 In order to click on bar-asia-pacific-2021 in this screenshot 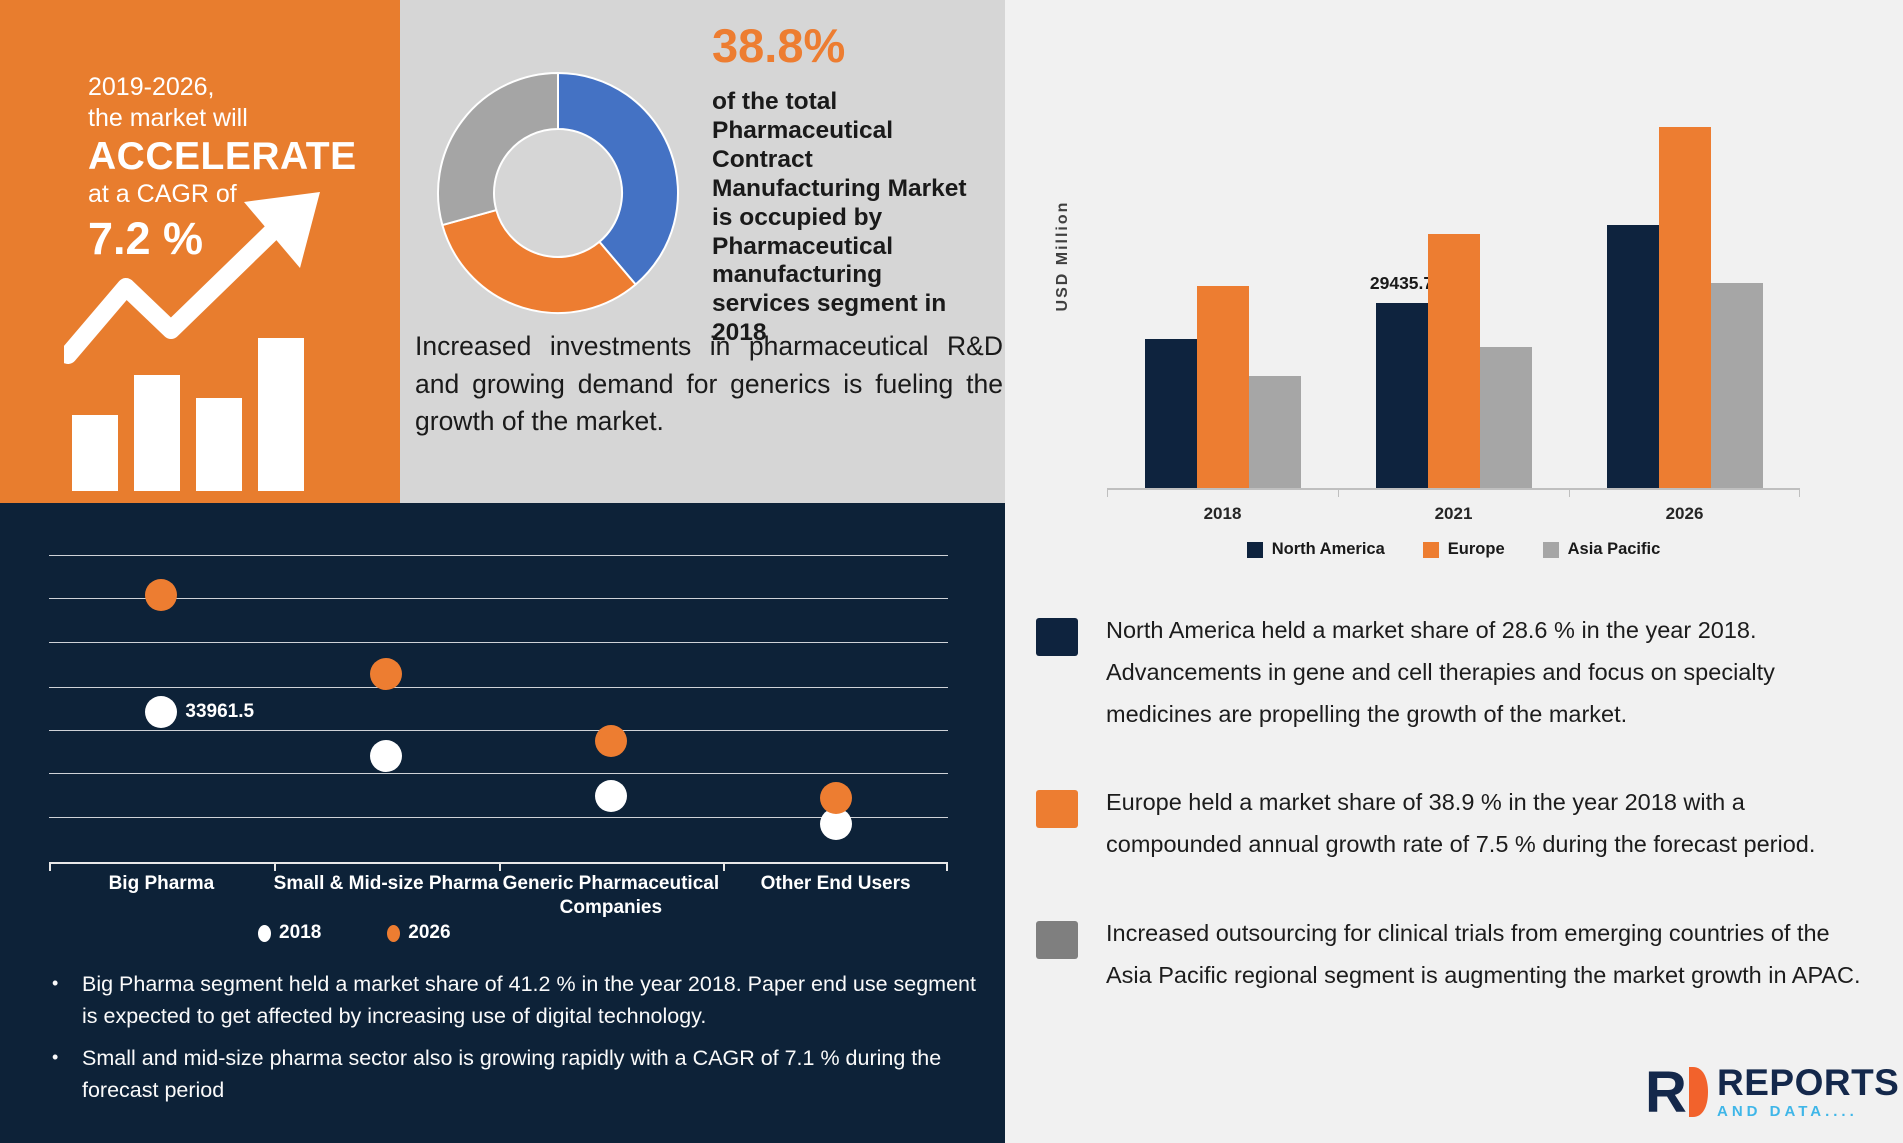, I will do `click(1505, 417)`.